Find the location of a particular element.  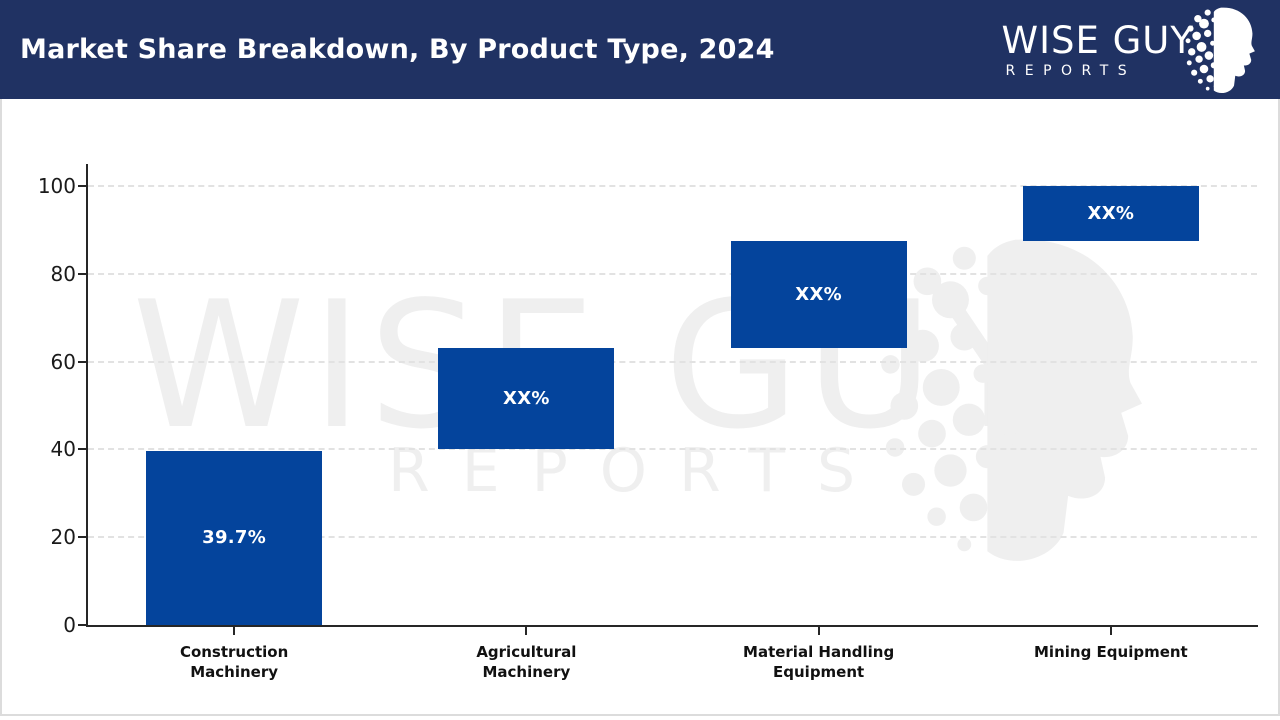

x-category-label: Construction Machinery is located at coordinates (234, 662).